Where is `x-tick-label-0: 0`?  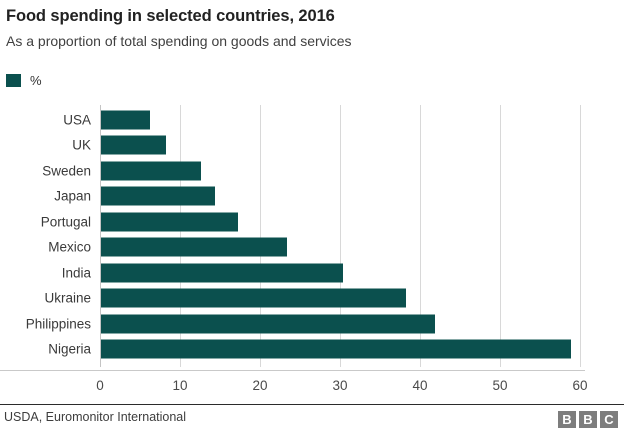
x-tick-label-0: 0 is located at coordinates (100, 385).